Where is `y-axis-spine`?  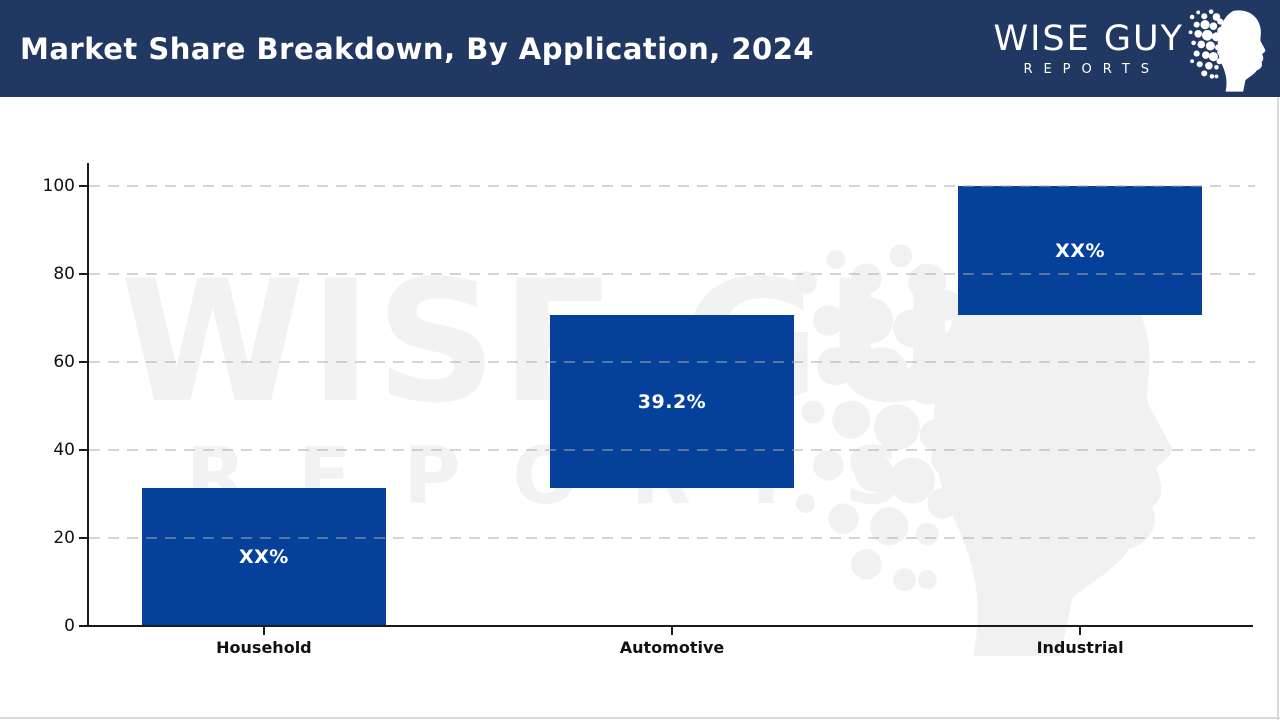 y-axis-spine is located at coordinates (88, 395).